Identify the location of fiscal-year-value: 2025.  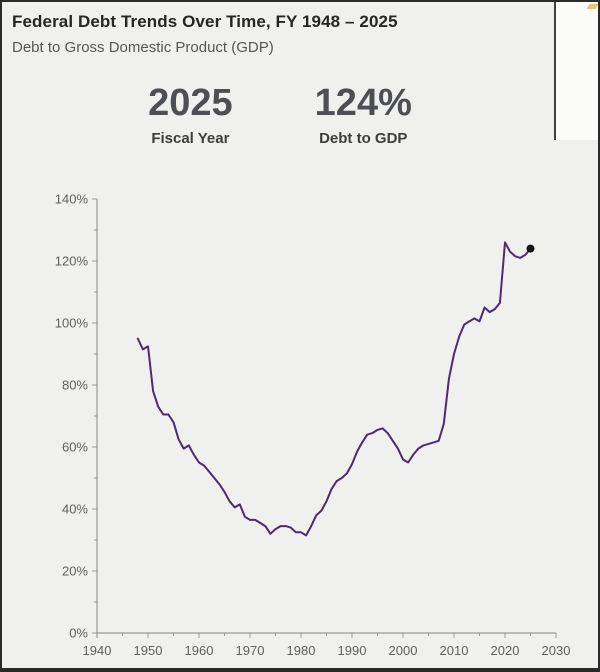
(190, 103).